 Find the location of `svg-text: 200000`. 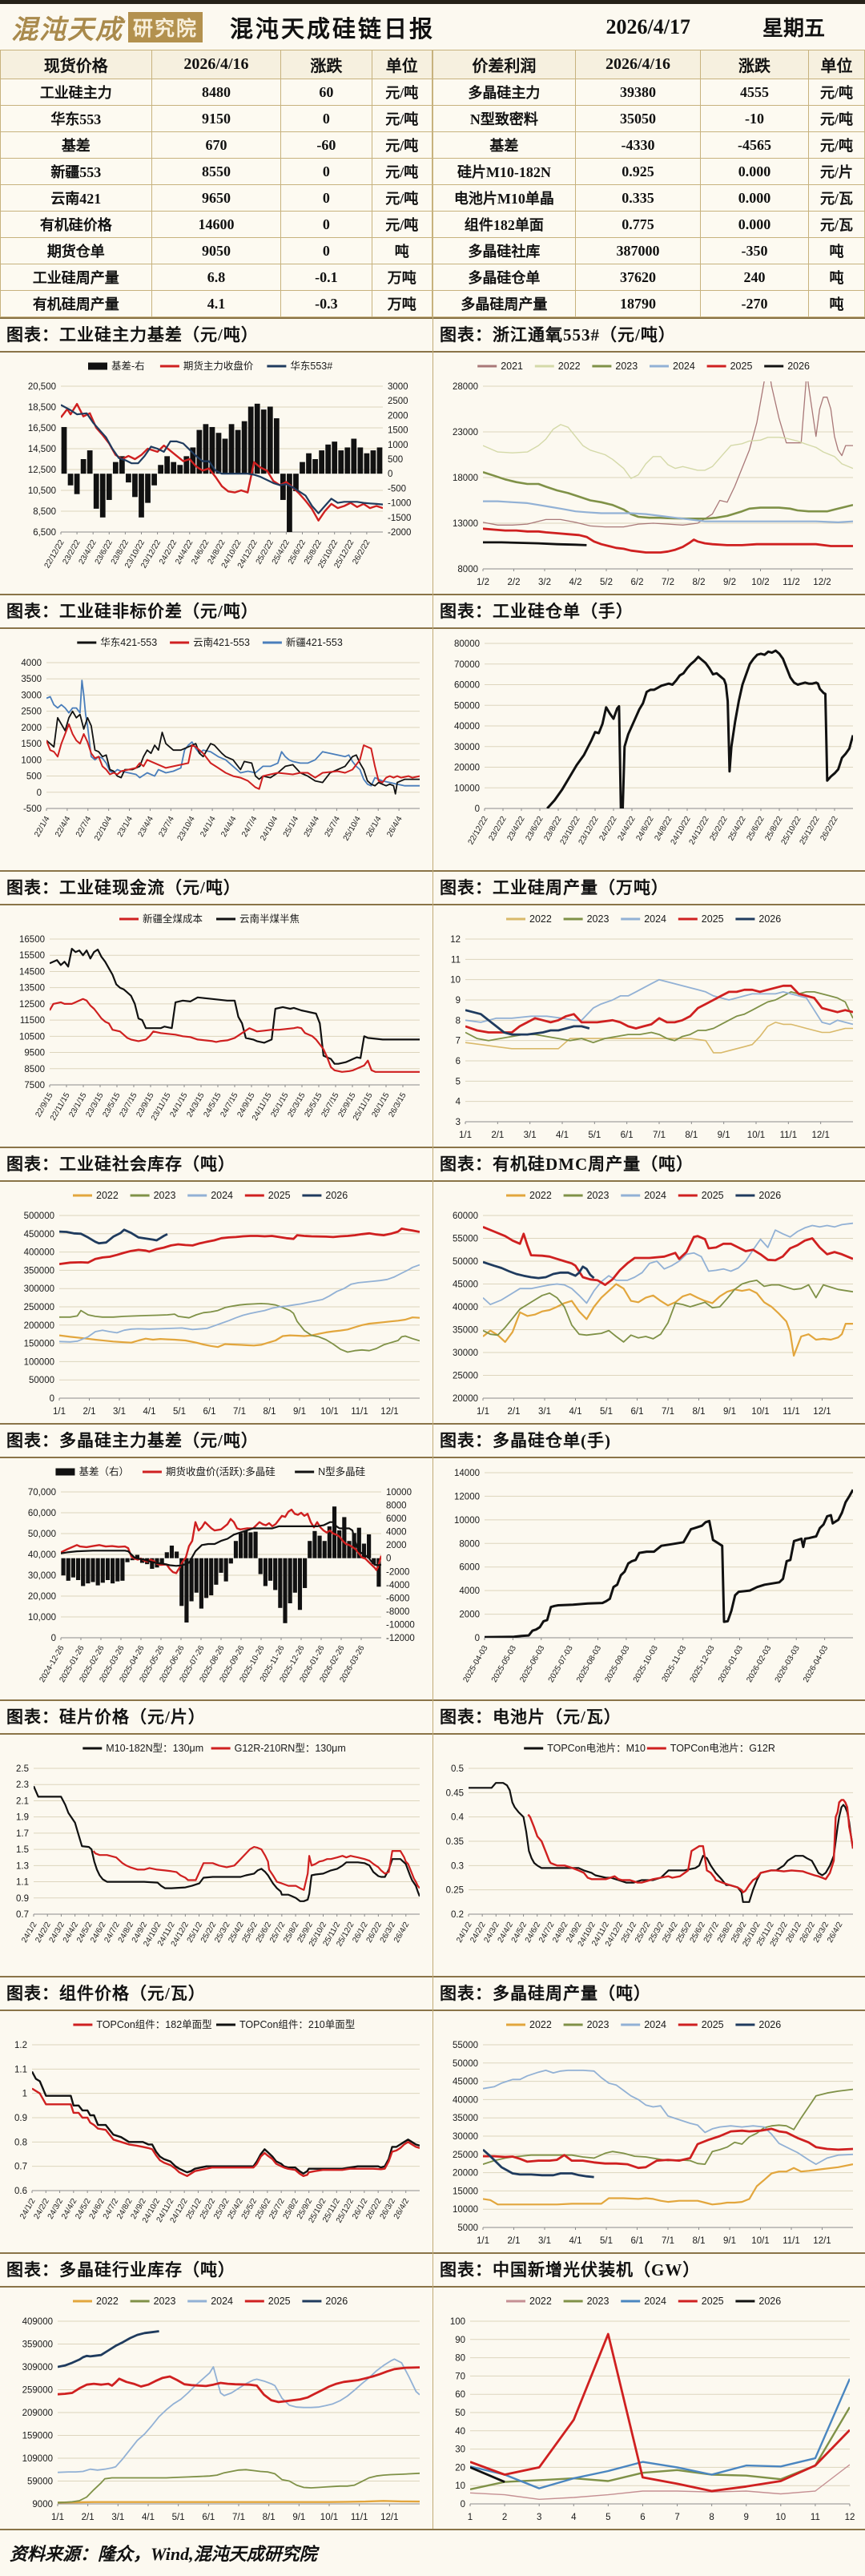

svg-text: 200000 is located at coordinates (39, 1326).